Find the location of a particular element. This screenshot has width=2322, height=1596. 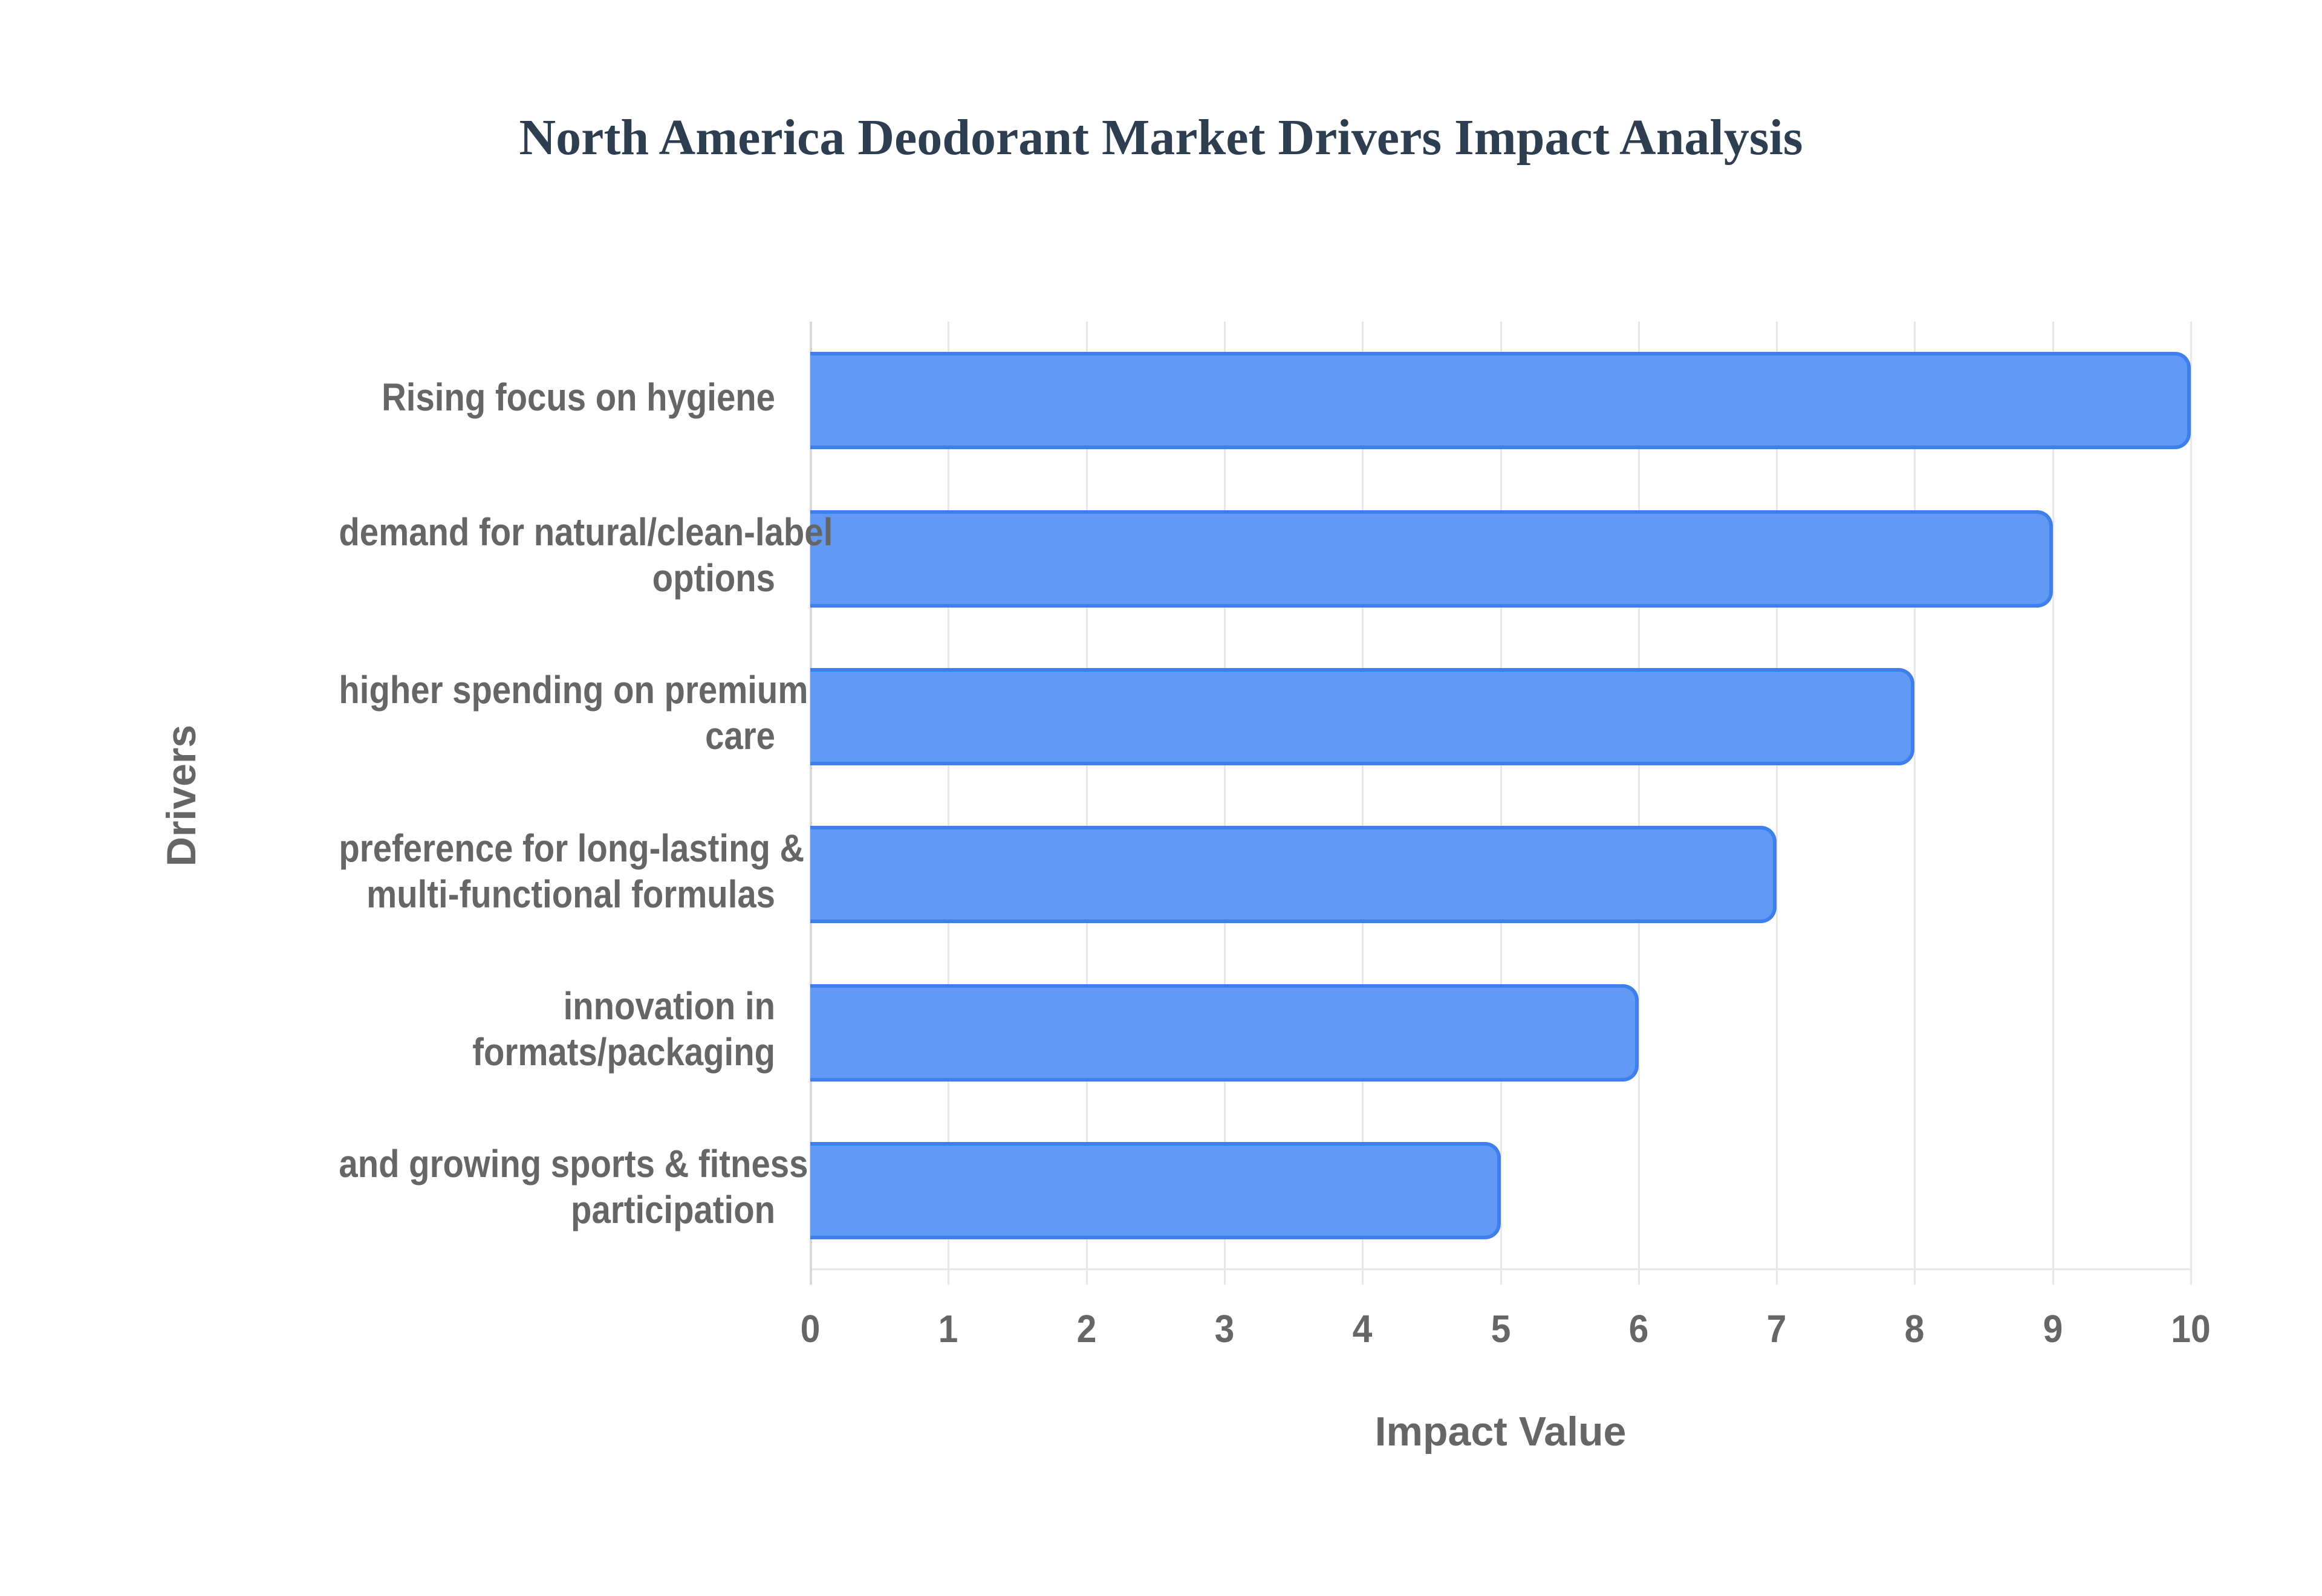

x-tick-label: 7 is located at coordinates (1777, 1329).